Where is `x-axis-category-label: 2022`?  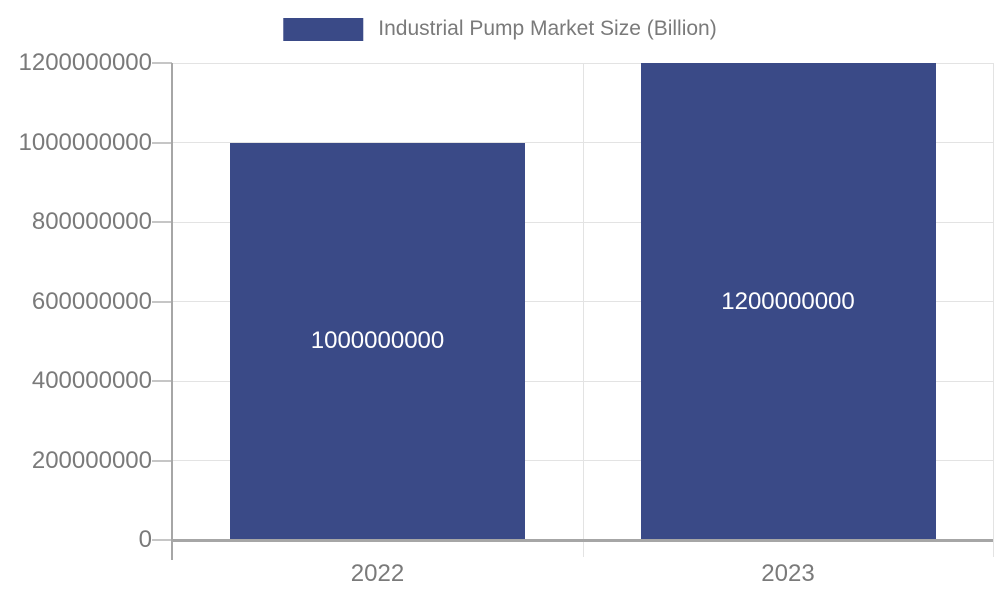 x-axis-category-label: 2022 is located at coordinates (377, 573).